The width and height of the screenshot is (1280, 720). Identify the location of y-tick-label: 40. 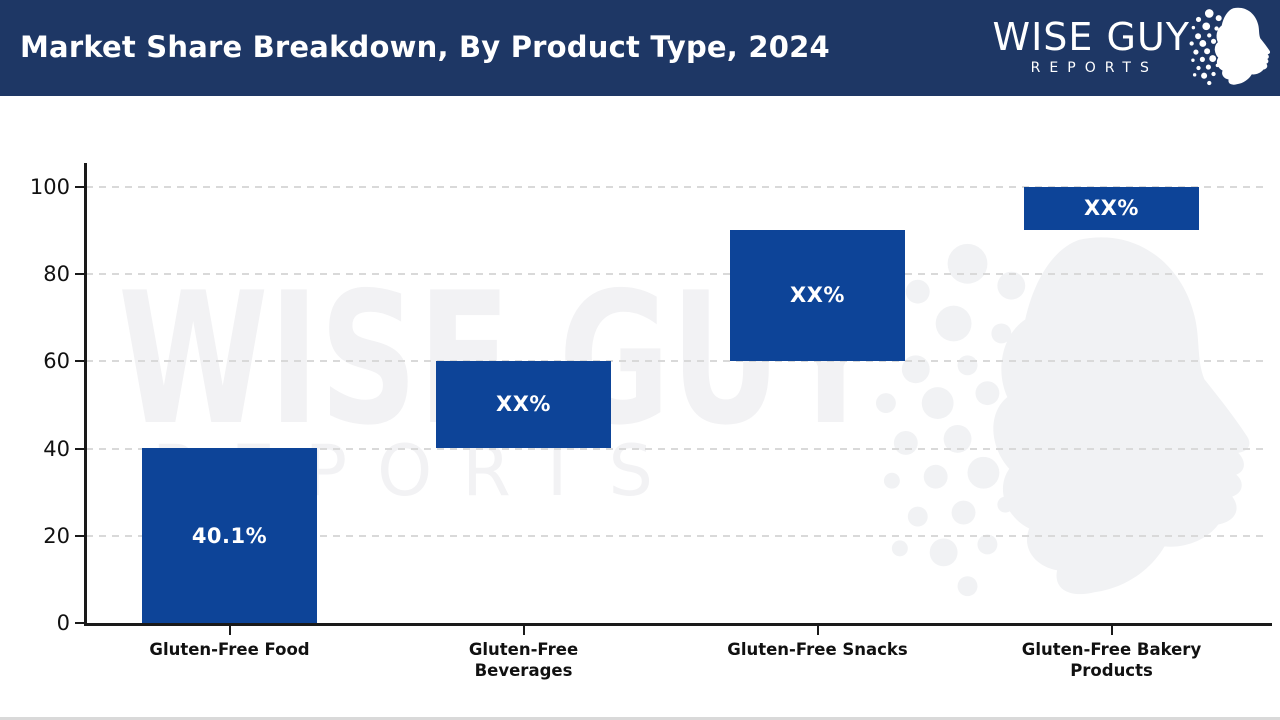
(56, 448).